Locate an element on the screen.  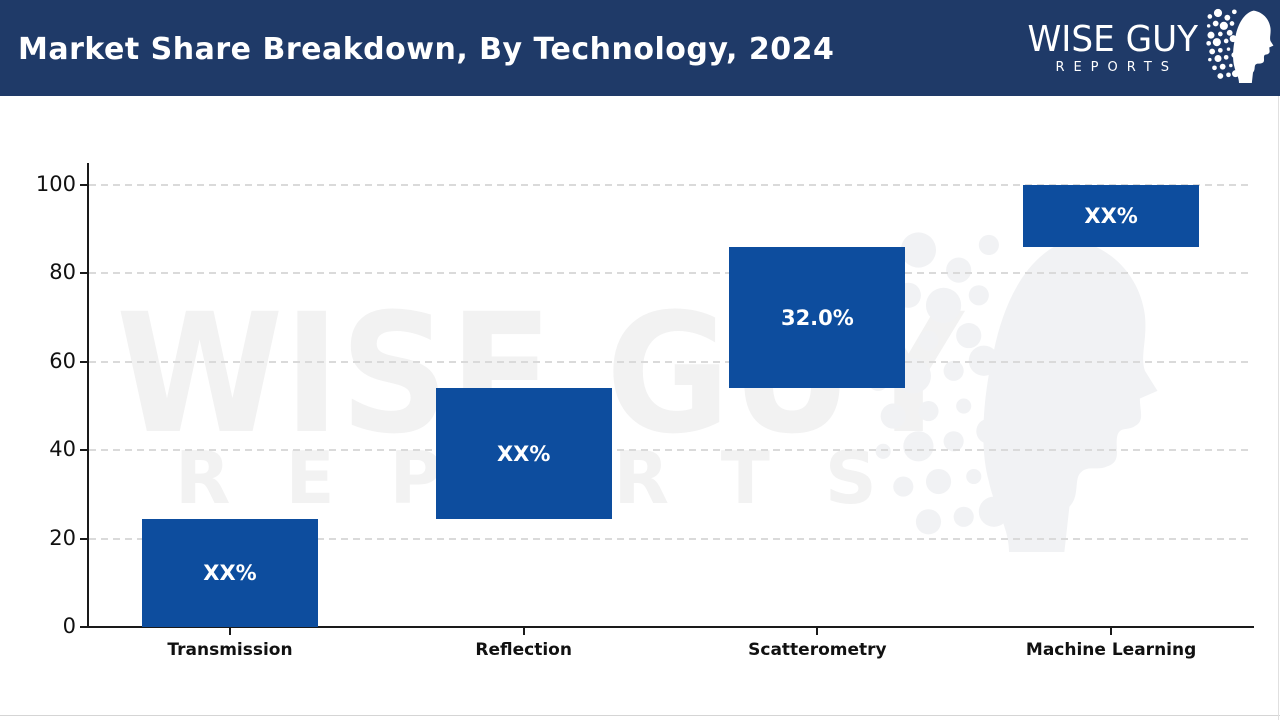
logo-face-icon is located at coordinates (1240, 46).